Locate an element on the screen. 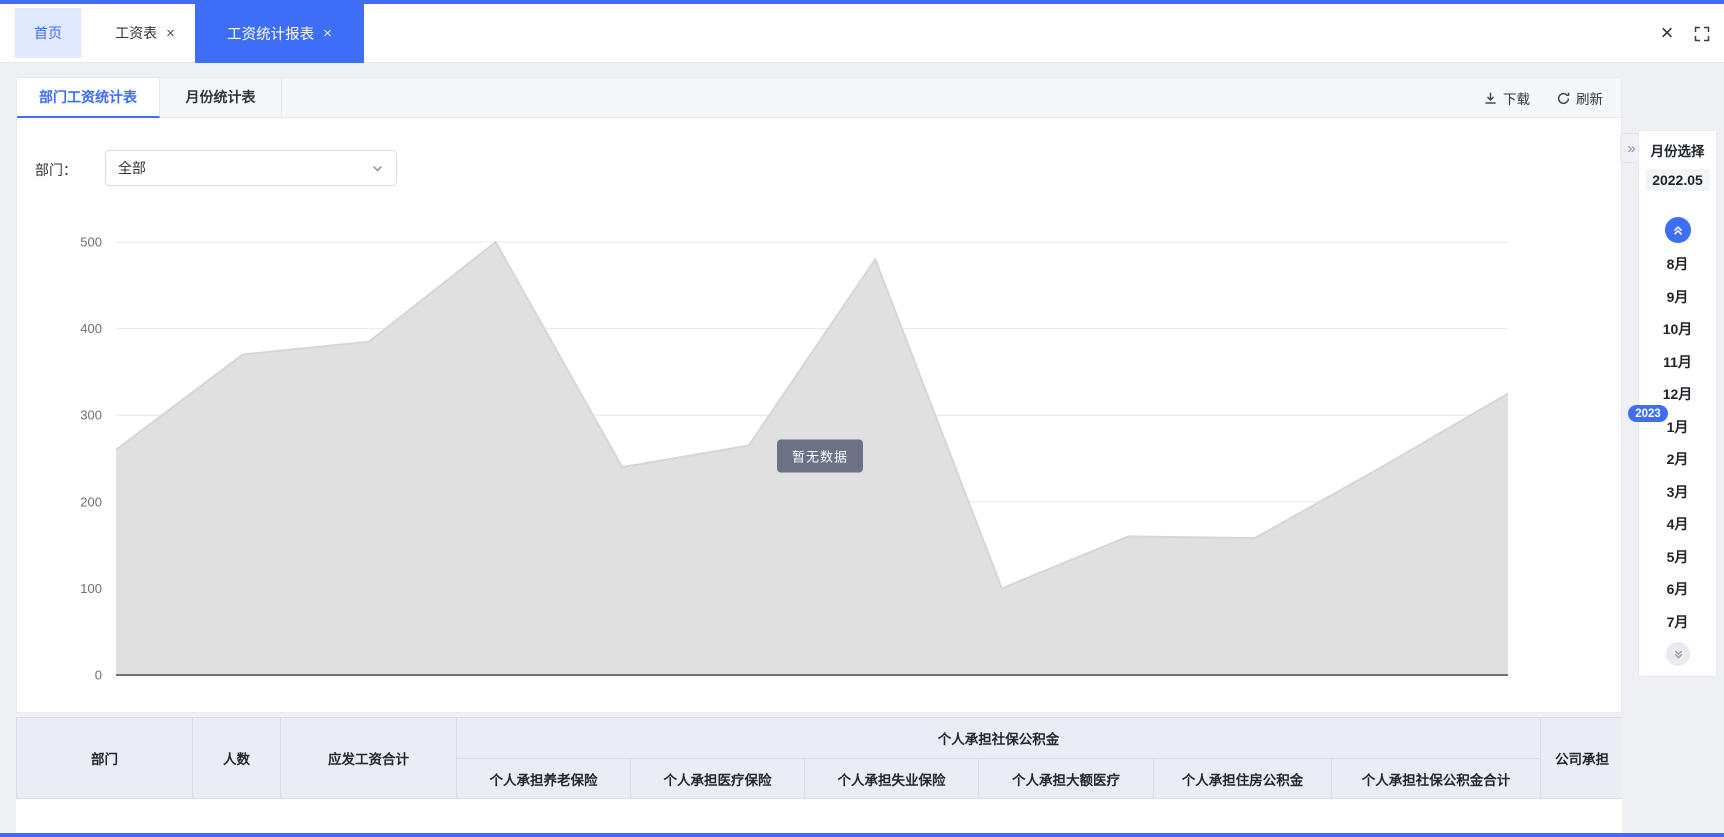  month-item: 9月 is located at coordinates (1677, 296).